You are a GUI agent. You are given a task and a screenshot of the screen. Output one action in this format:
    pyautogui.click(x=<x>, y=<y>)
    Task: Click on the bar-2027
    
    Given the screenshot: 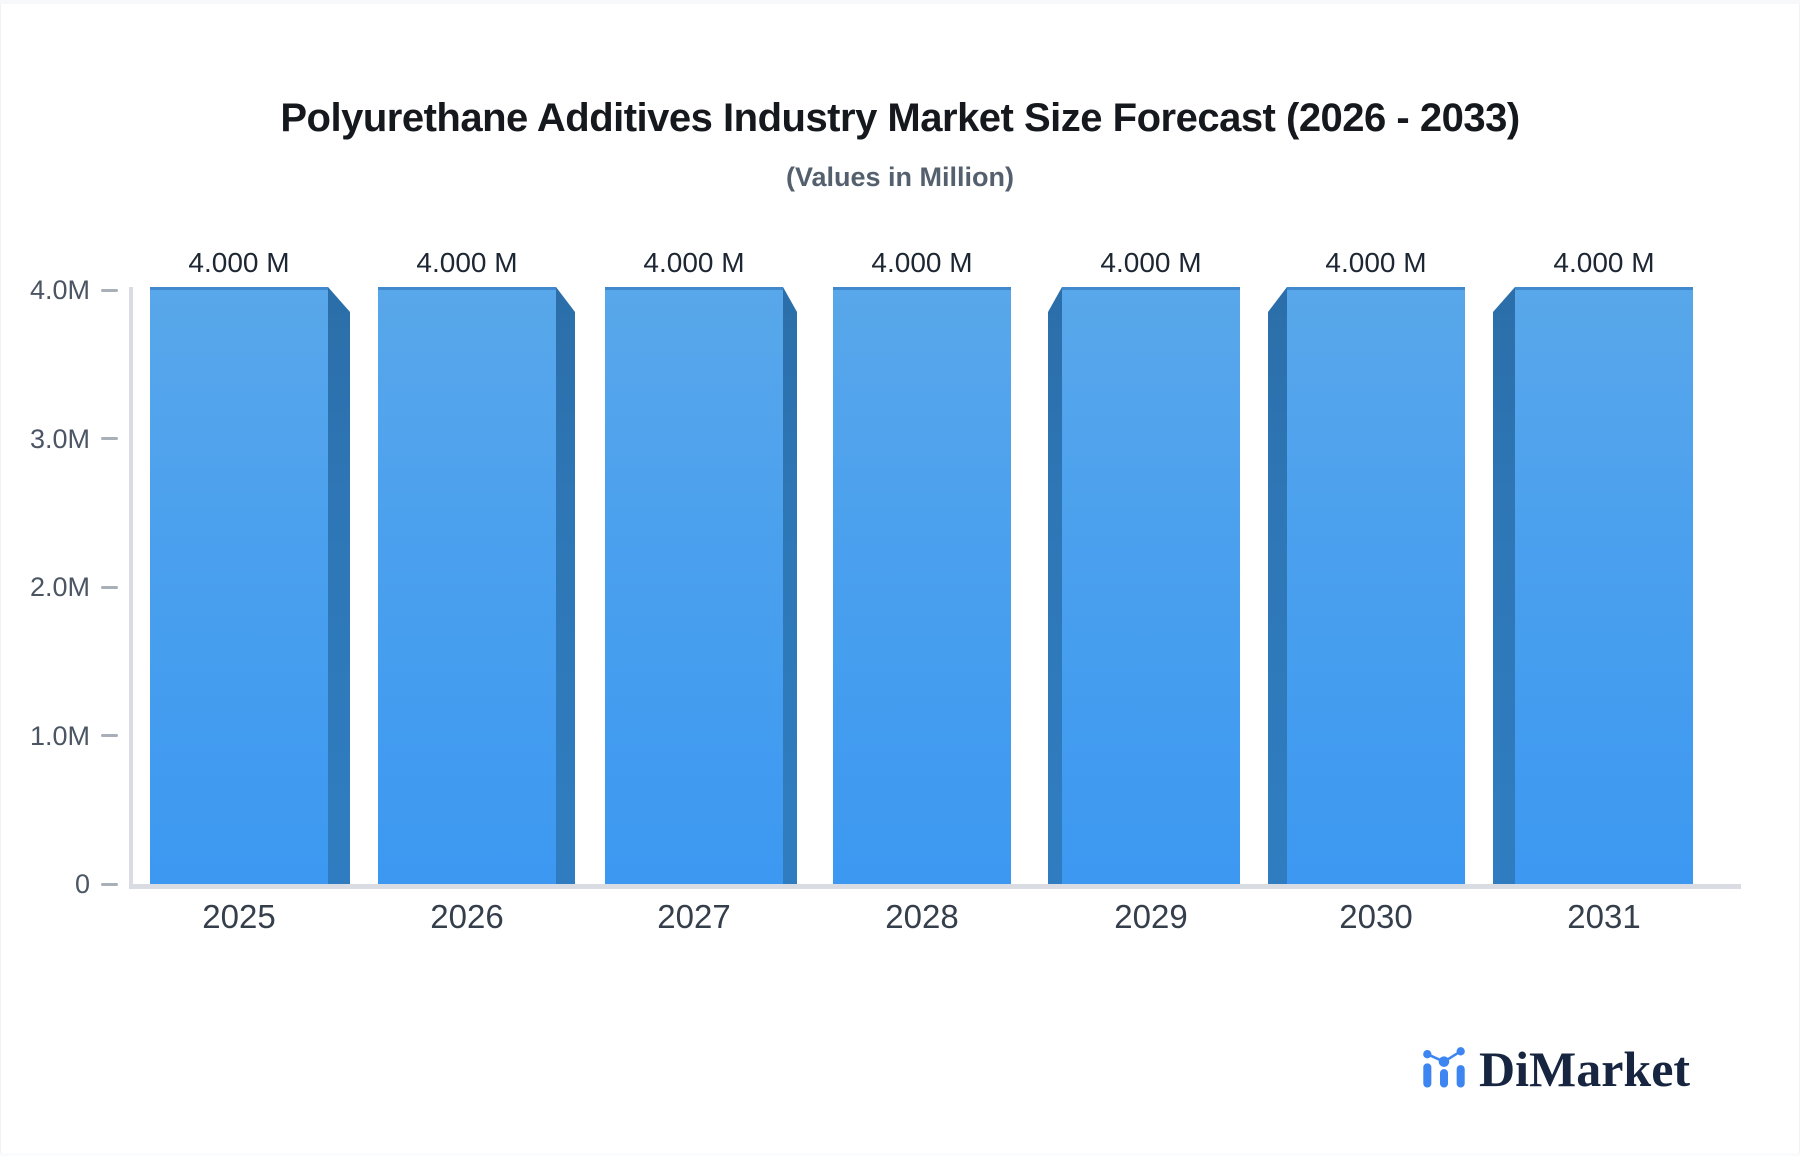 What is the action you would take?
    pyautogui.click(x=694, y=586)
    